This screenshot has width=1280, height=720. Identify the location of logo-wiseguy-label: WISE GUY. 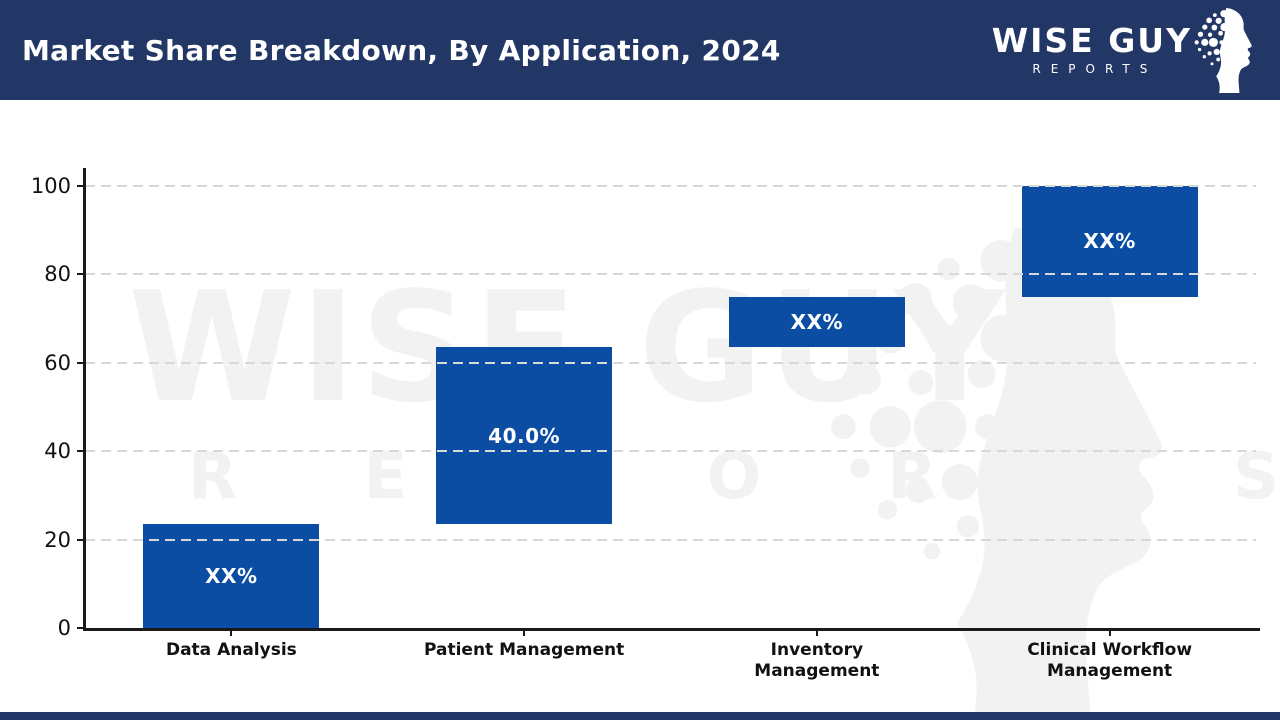
(1091, 40).